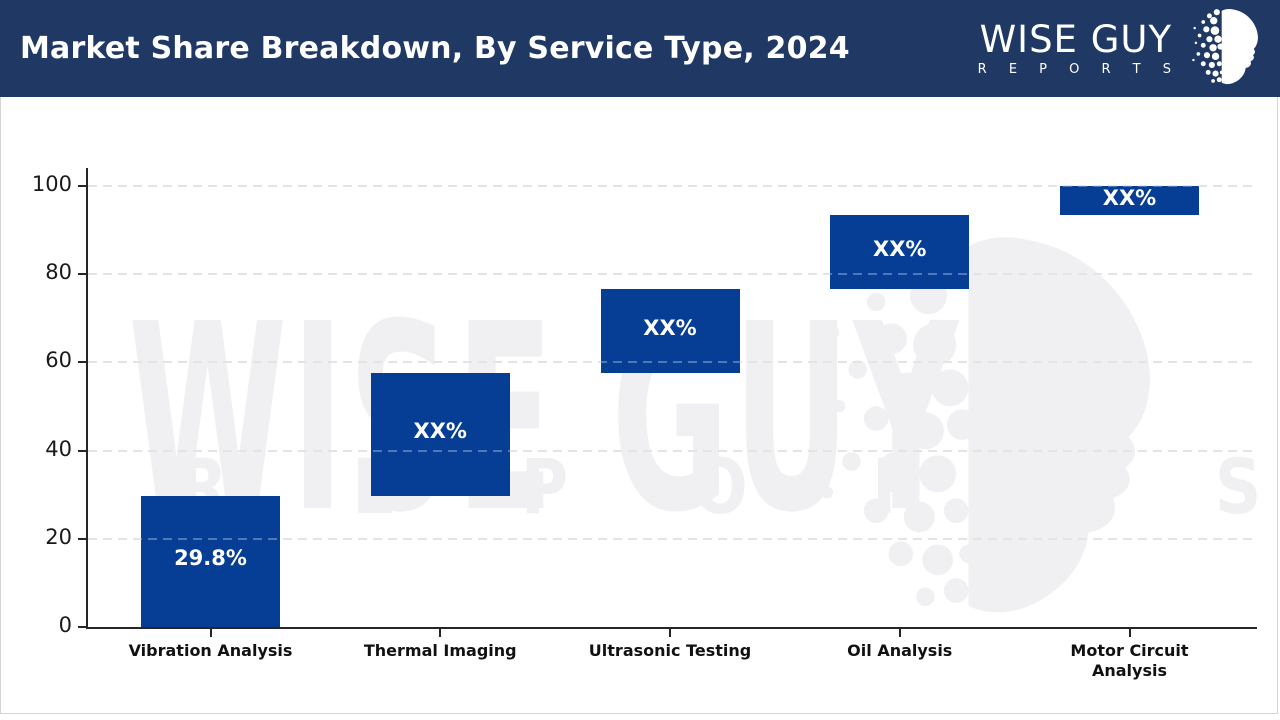  Describe the element at coordinates (58, 448) in the screenshot. I see `y-tick-label: 40` at that location.